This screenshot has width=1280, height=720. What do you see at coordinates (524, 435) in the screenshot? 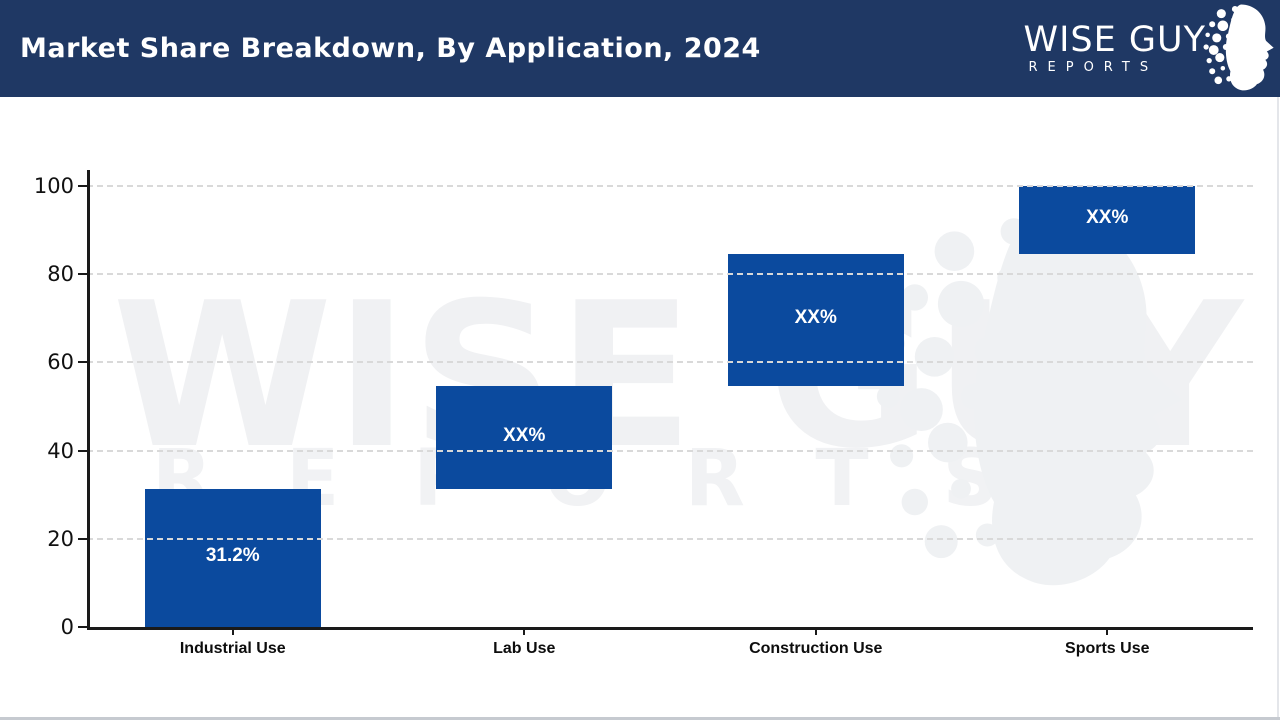
I see `bar-value-label-lab-use: XX%` at bounding box center [524, 435].